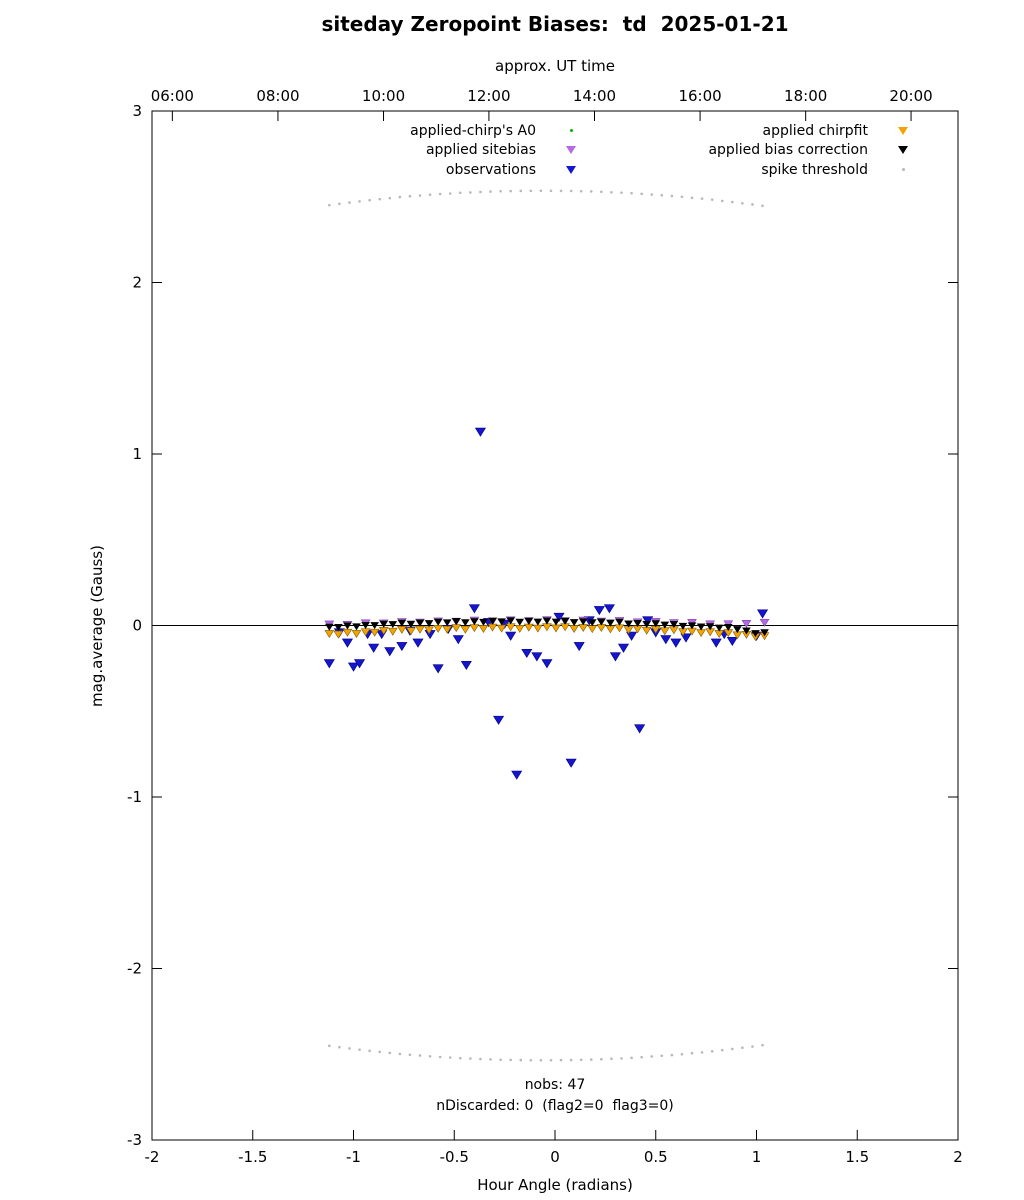  I want to click on series-spike-threshold-lower, so click(546, 1052).